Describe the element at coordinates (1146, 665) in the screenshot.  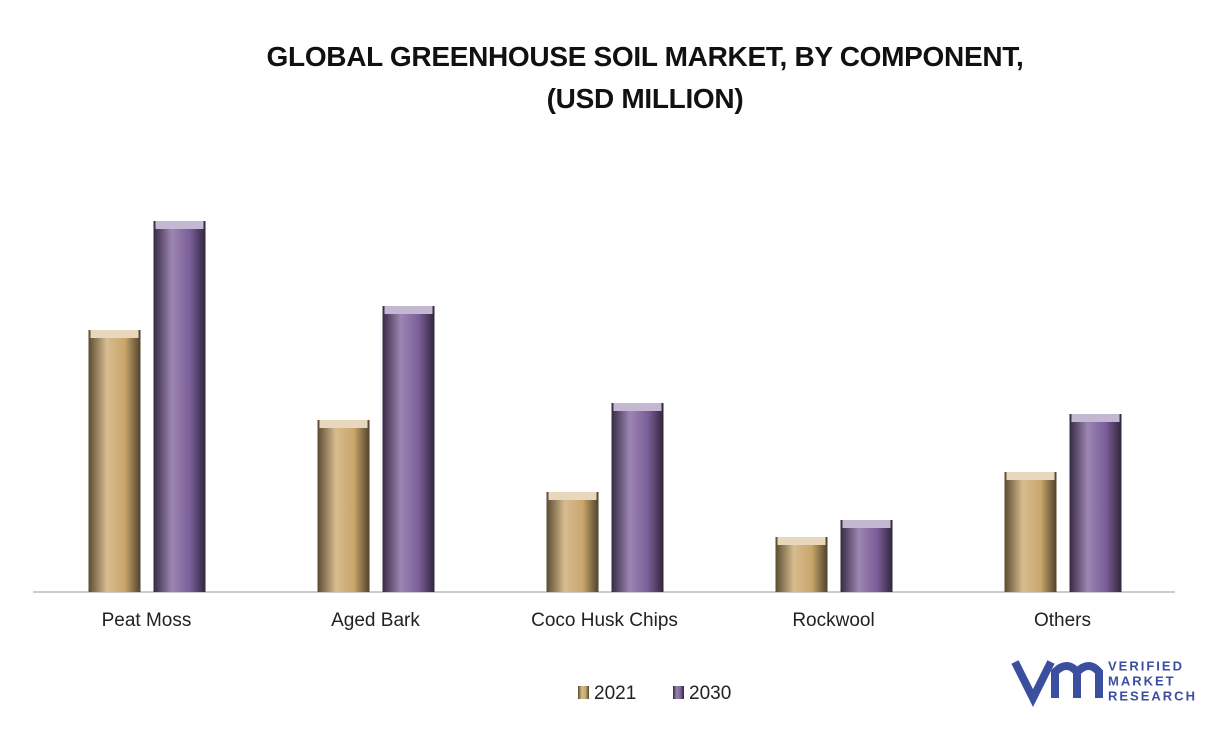
I see `logo-text: VERIFIED` at that location.